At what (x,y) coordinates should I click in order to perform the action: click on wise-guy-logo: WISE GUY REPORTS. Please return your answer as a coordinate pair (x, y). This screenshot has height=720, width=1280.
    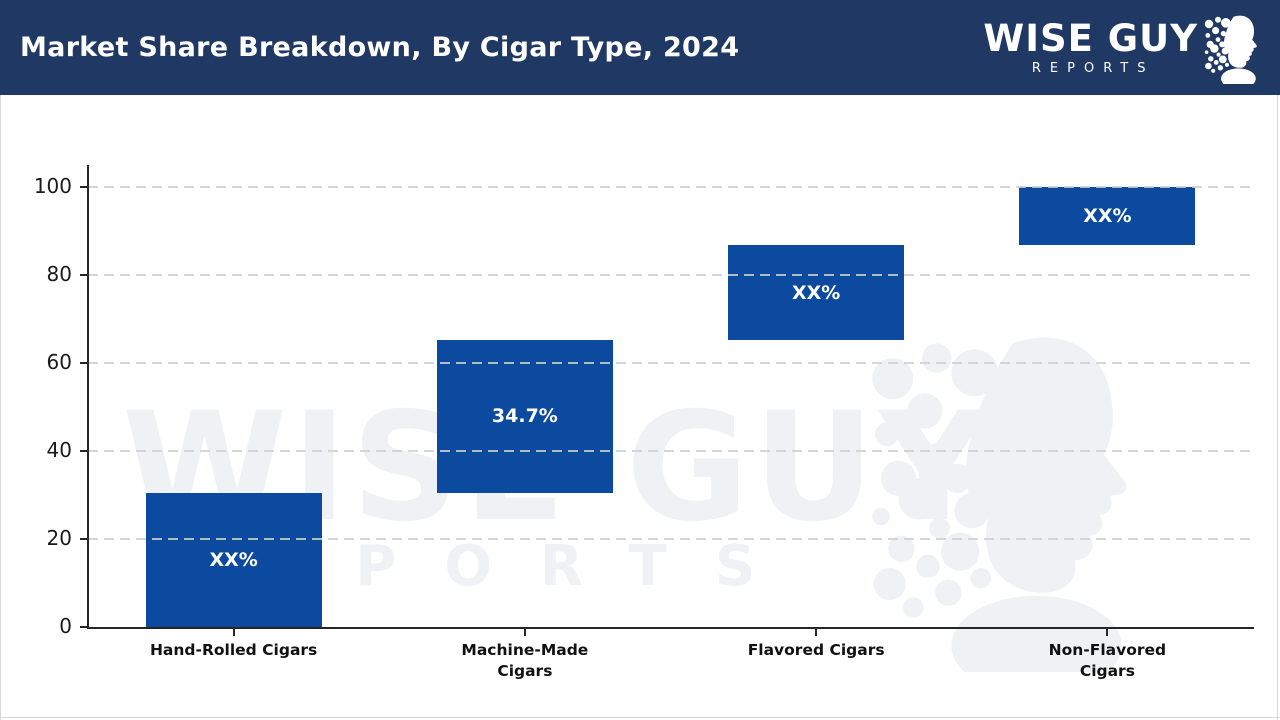
    Looking at the image, I should click on (1124, 48).